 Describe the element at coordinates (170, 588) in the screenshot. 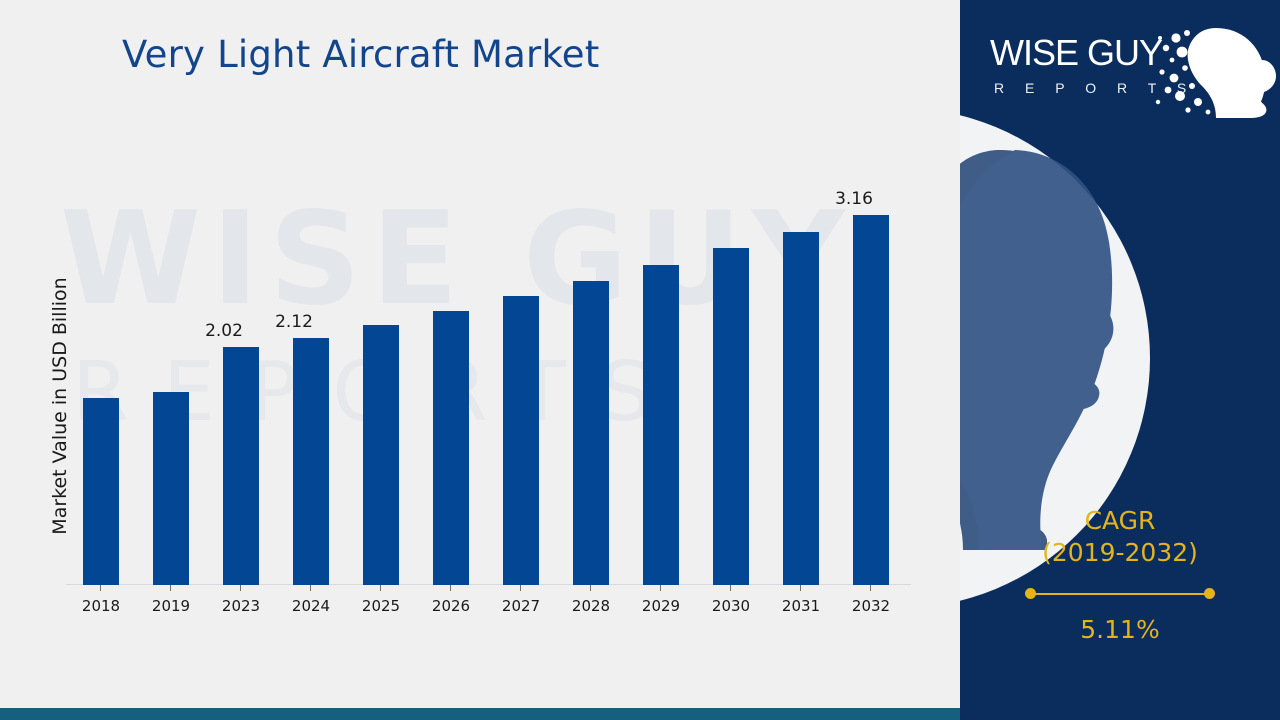

I see `x-axis-tick-2019` at that location.